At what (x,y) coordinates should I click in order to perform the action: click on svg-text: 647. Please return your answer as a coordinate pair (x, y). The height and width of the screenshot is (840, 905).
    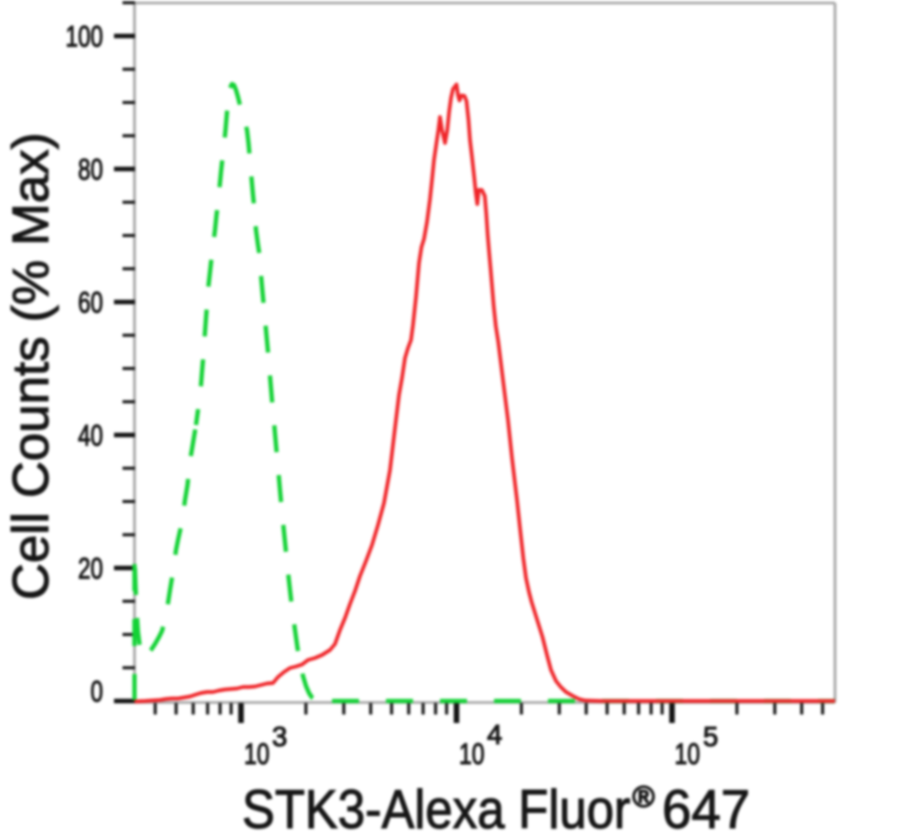
    Looking at the image, I should click on (706, 809).